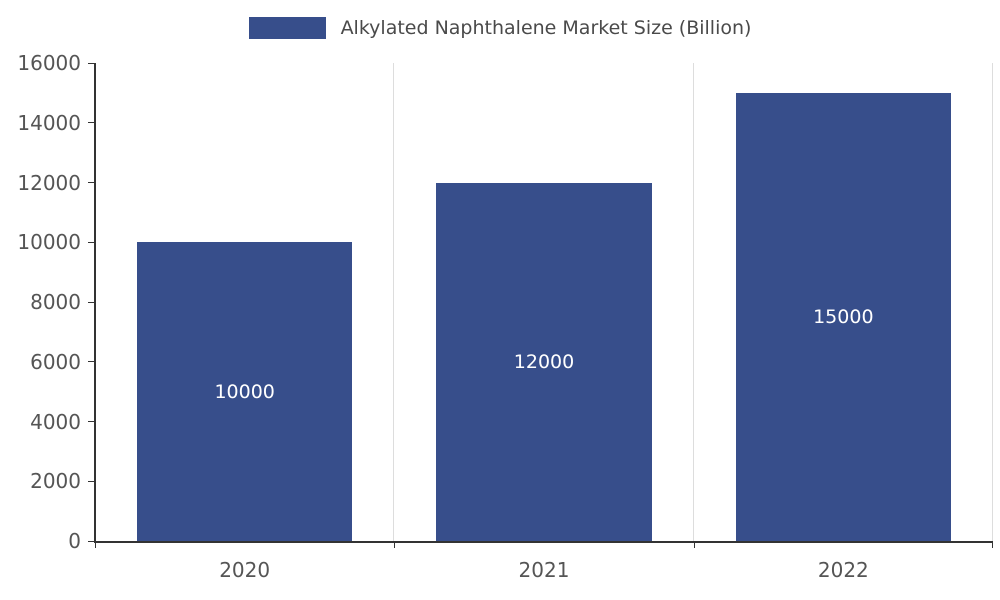 This screenshot has width=1000, height=600. Describe the element at coordinates (74, 541) in the screenshot. I see `y-tick-label: 0` at that location.